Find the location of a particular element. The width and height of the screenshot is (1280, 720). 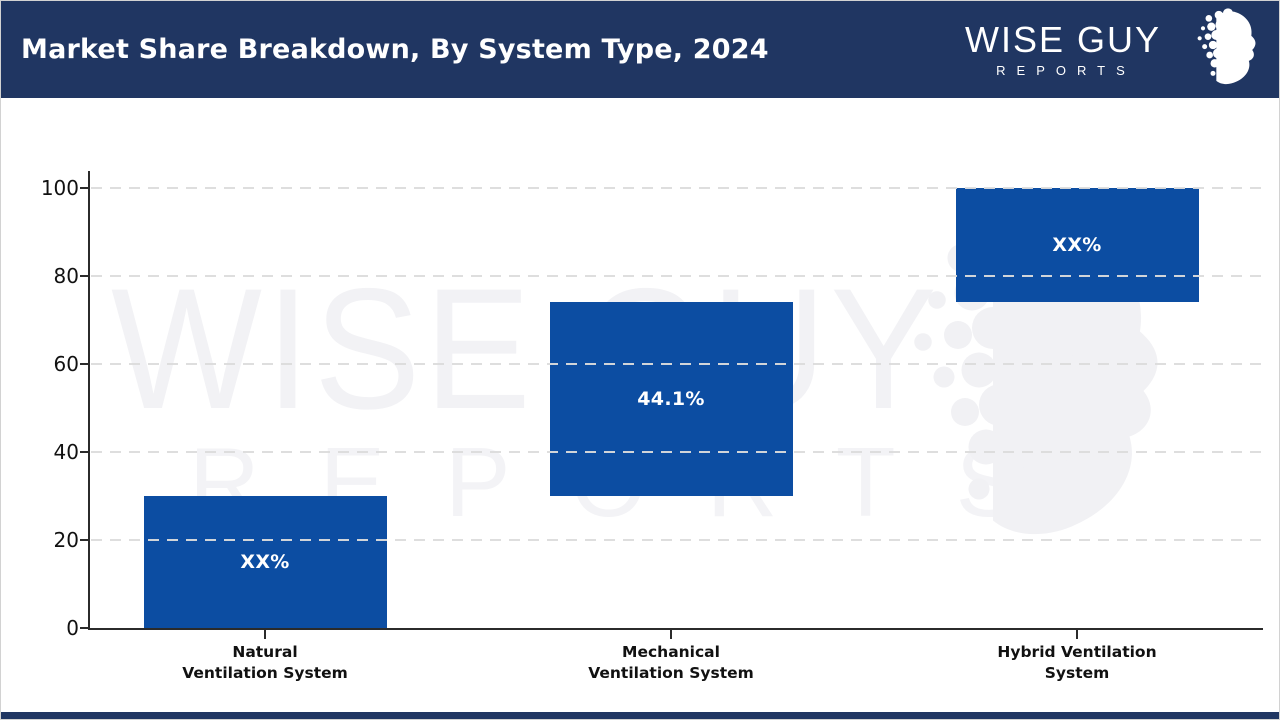

y-tick-label-20: 20 is located at coordinates (66, 540).